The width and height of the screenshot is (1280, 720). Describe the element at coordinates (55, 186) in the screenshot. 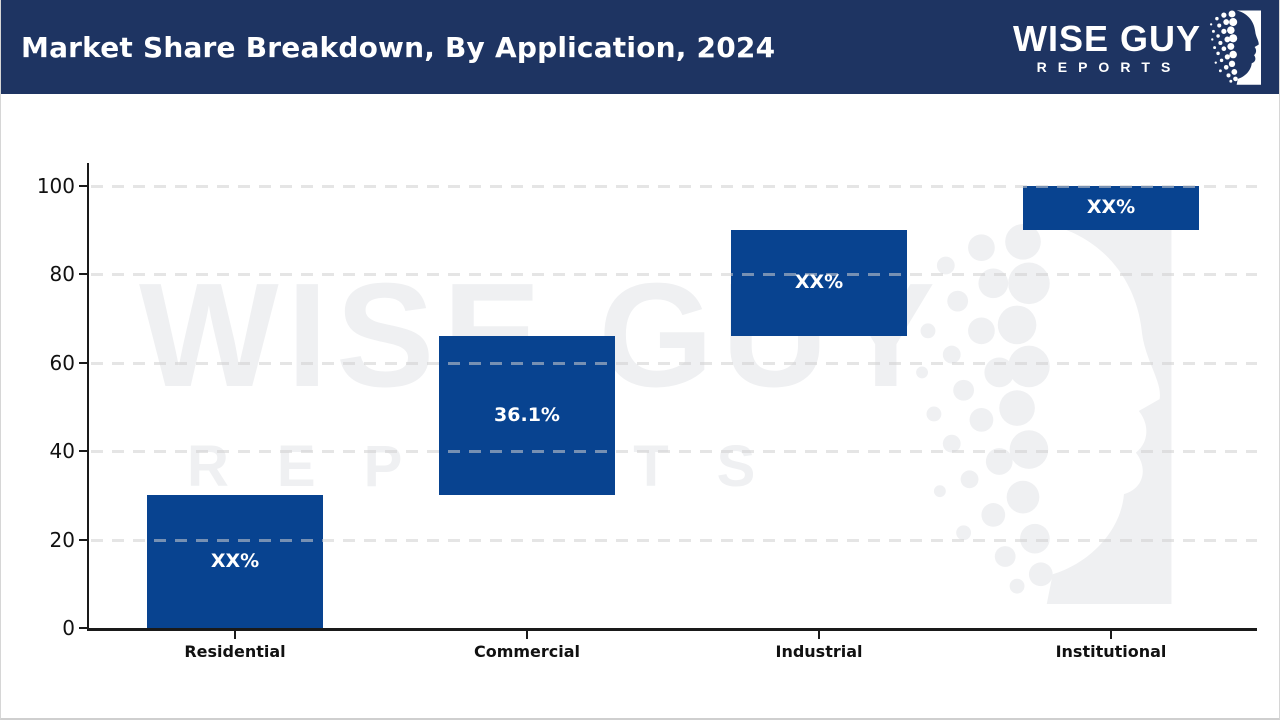

I see `y-axis-tick-label: 100` at that location.